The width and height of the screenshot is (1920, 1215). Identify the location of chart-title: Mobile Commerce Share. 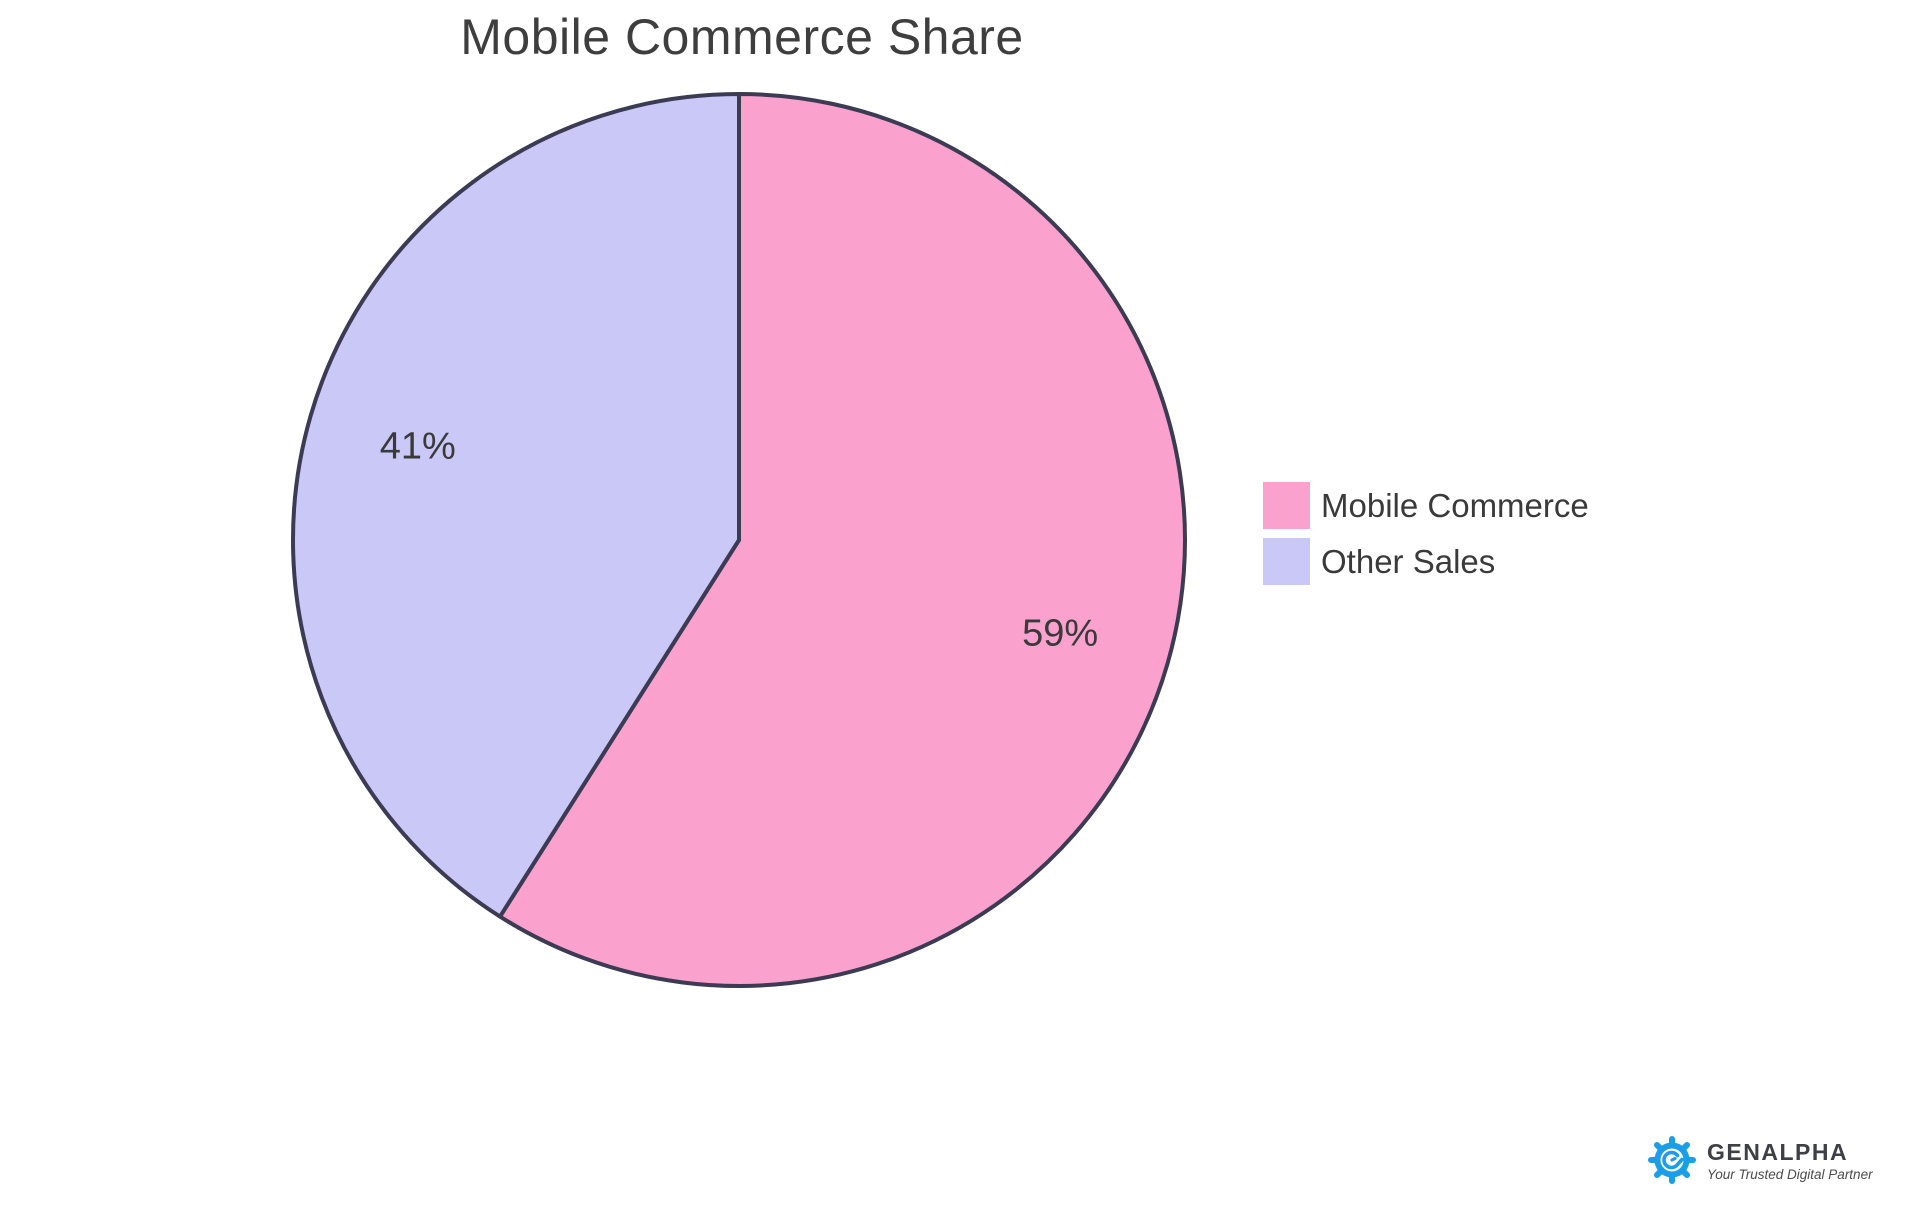
(742, 37).